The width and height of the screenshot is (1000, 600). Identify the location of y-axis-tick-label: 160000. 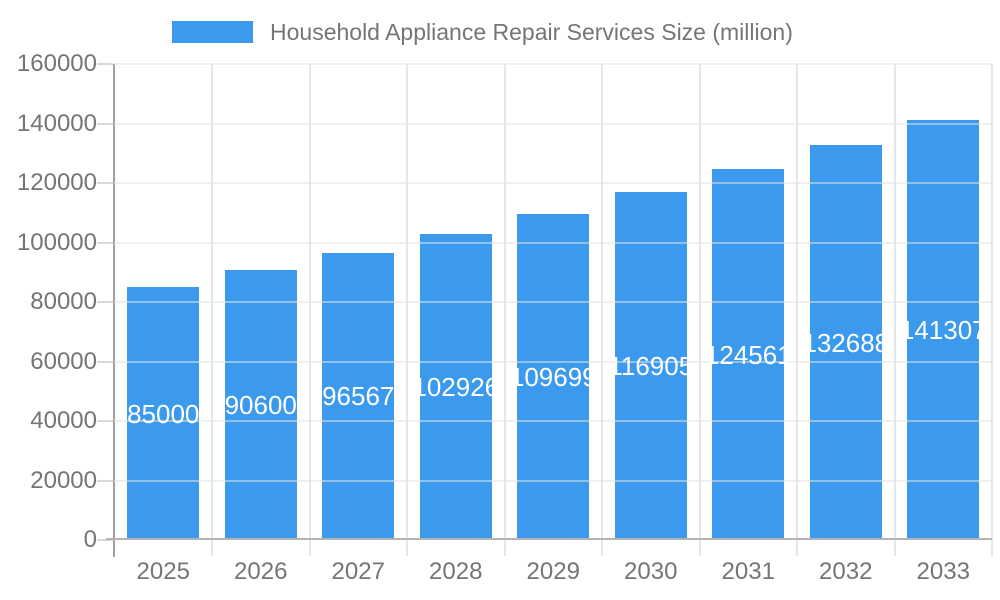
(56, 63).